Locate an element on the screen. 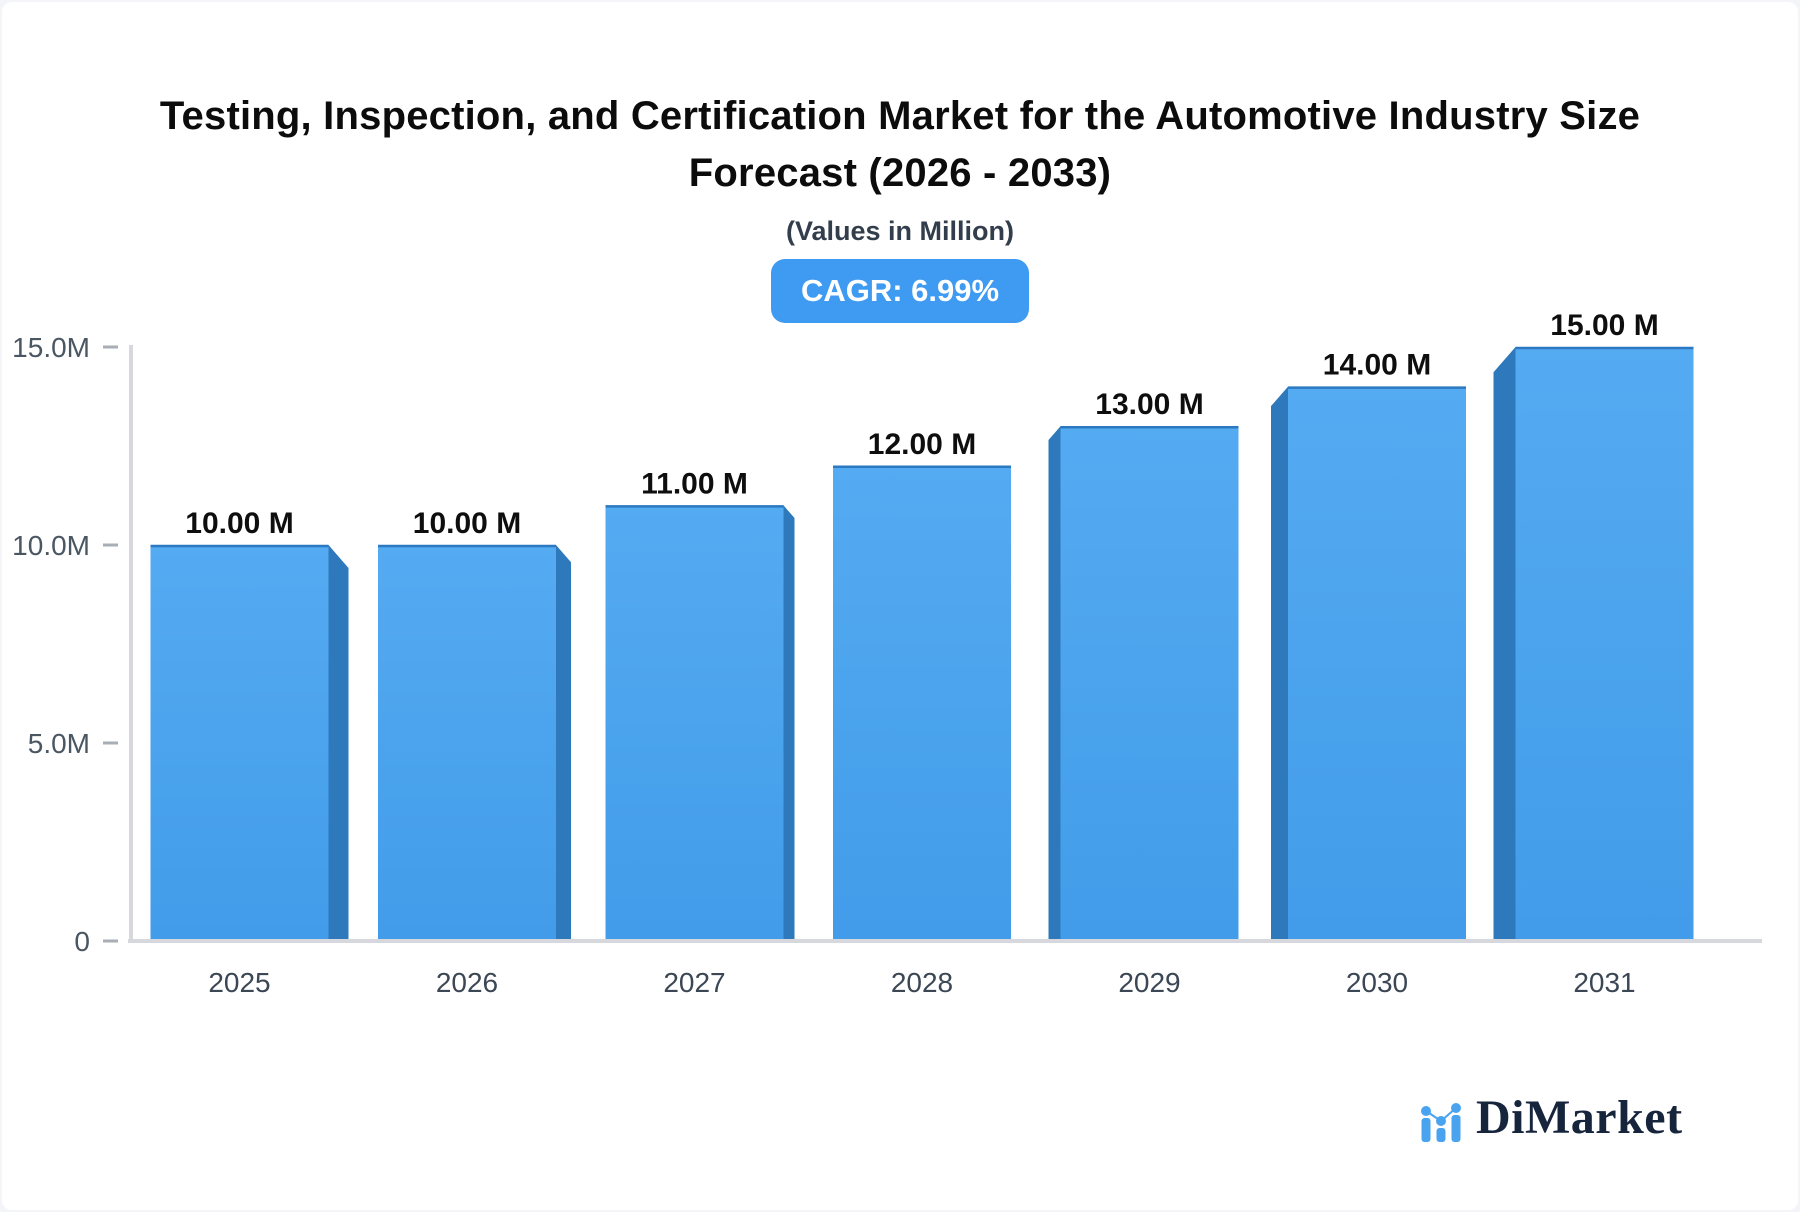 The height and width of the screenshot is (1212, 1800). y-tick-label: 10.0M is located at coordinates (51, 545).